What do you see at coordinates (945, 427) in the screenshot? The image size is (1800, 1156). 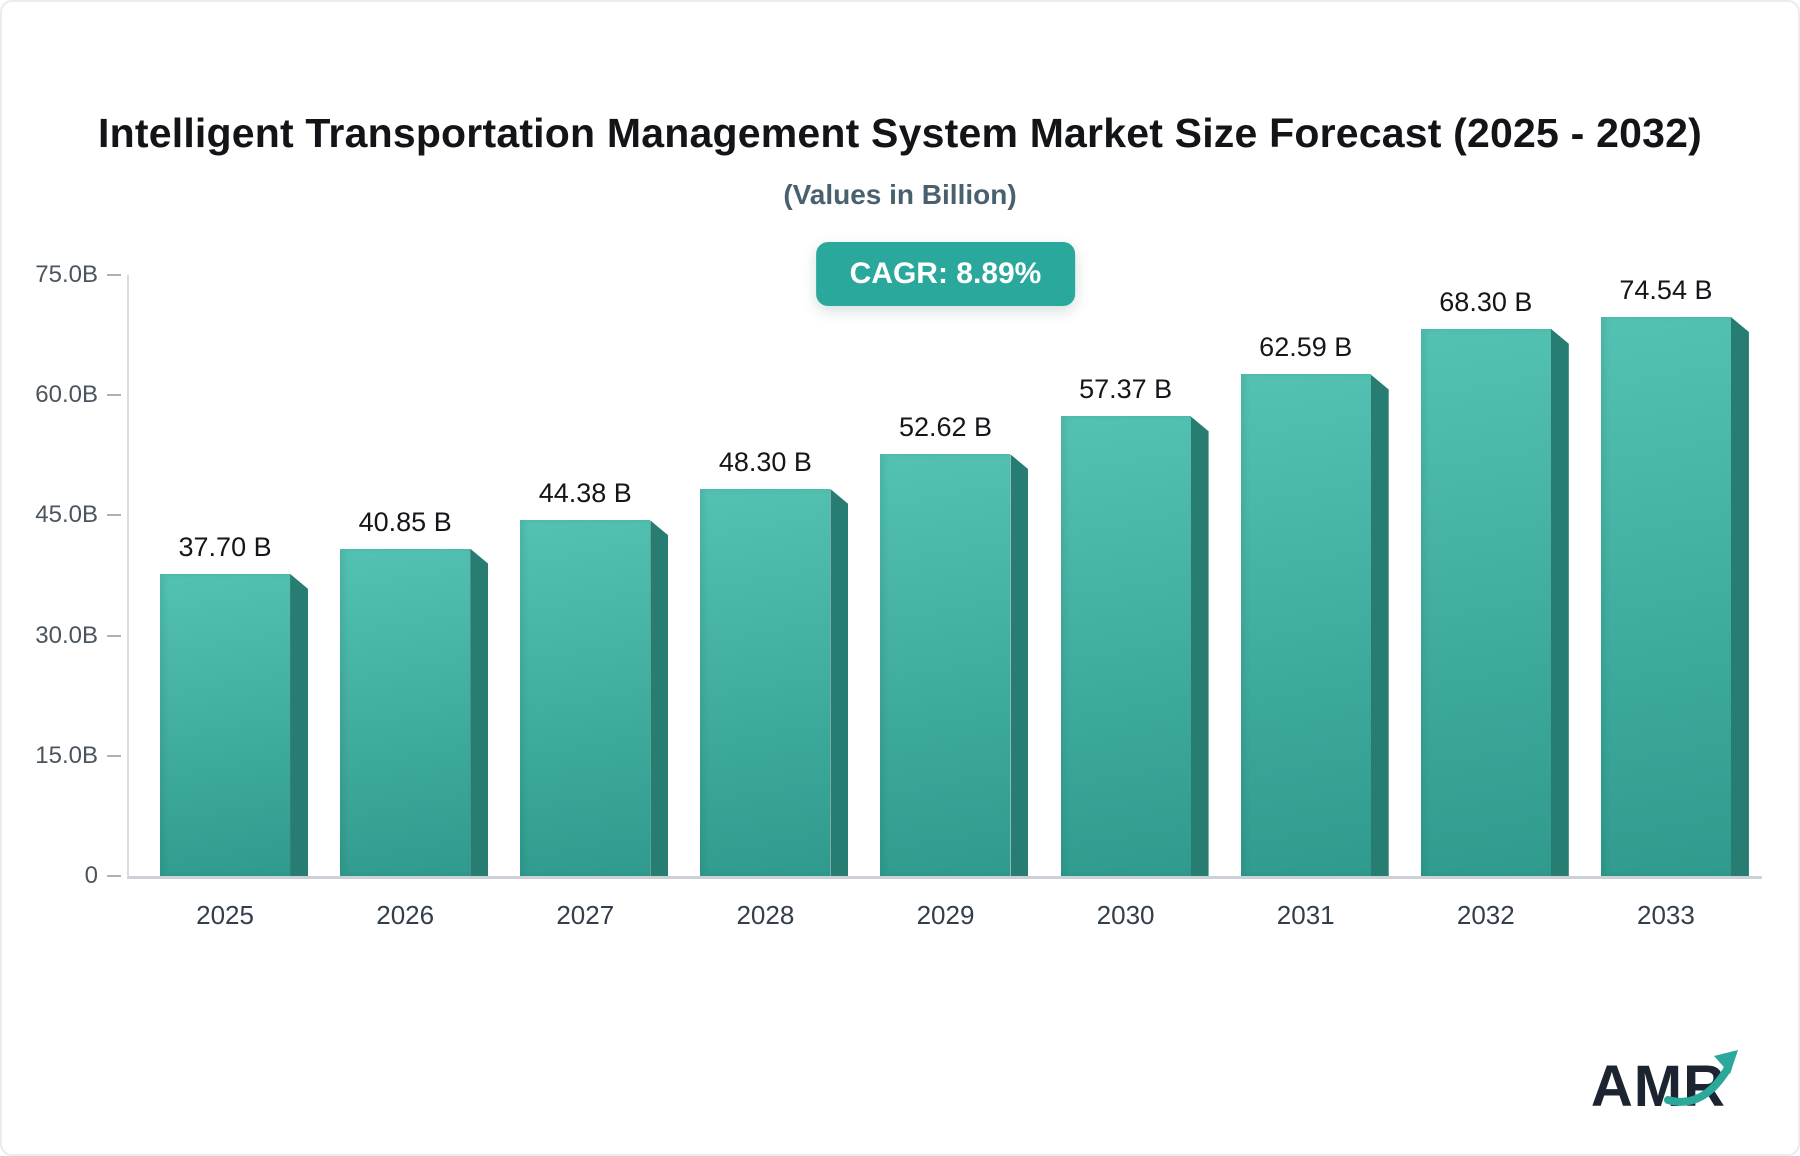 I see `bar-value-label: 52.62 B` at bounding box center [945, 427].